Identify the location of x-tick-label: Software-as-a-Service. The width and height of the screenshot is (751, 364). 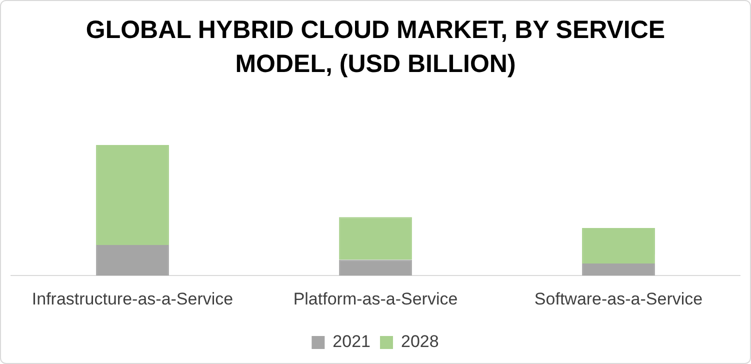
(618, 298).